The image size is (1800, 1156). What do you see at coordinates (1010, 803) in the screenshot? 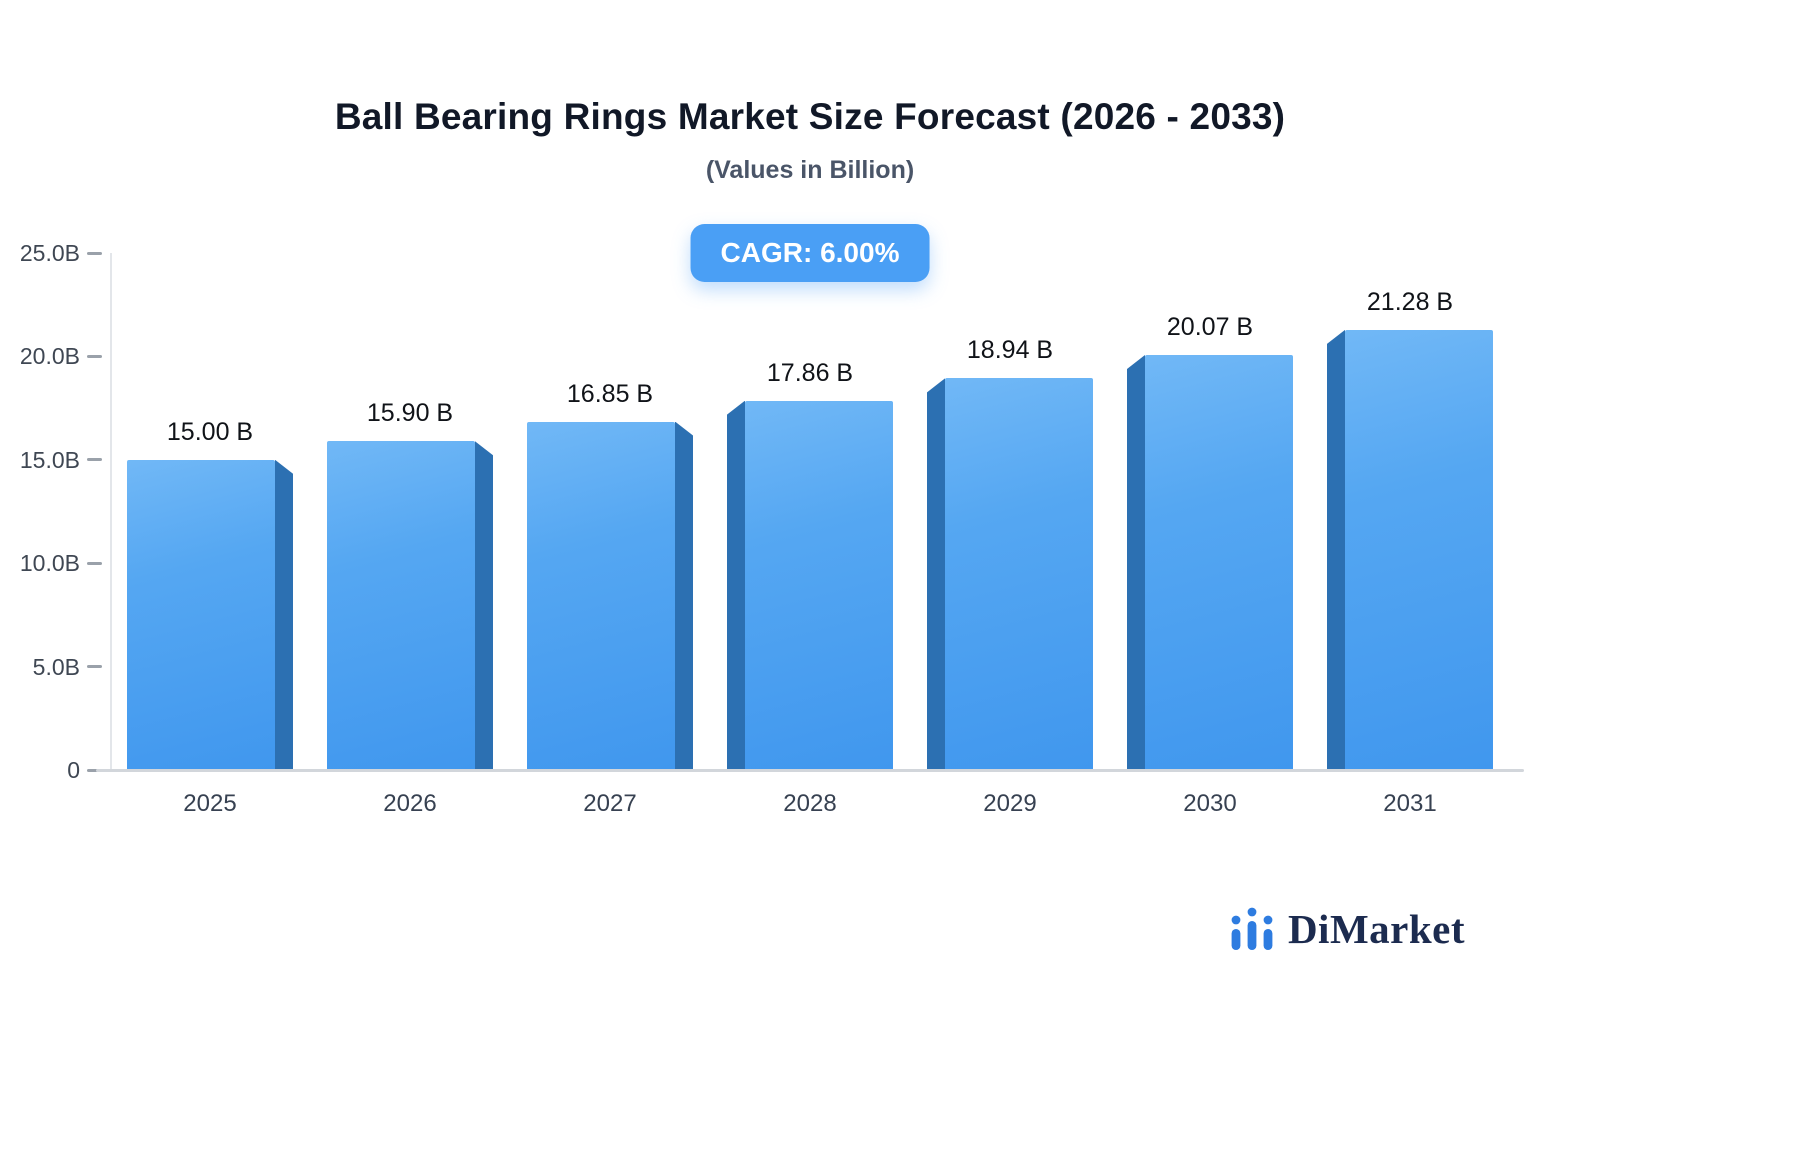
I see `x-axis-label: 2029` at bounding box center [1010, 803].